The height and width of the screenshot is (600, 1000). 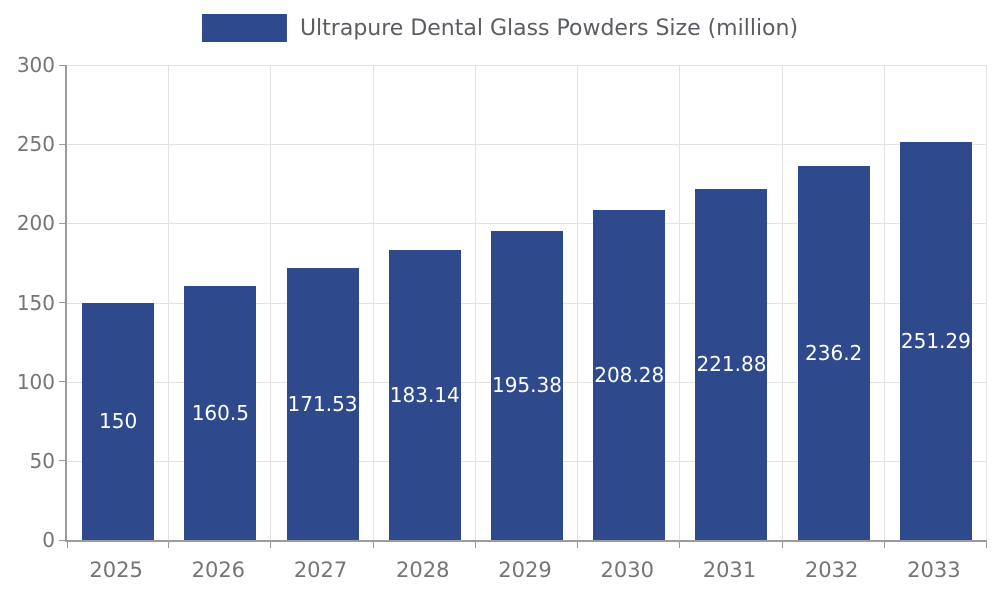 What do you see at coordinates (35, 144) in the screenshot?
I see `y-tick-label: 250` at bounding box center [35, 144].